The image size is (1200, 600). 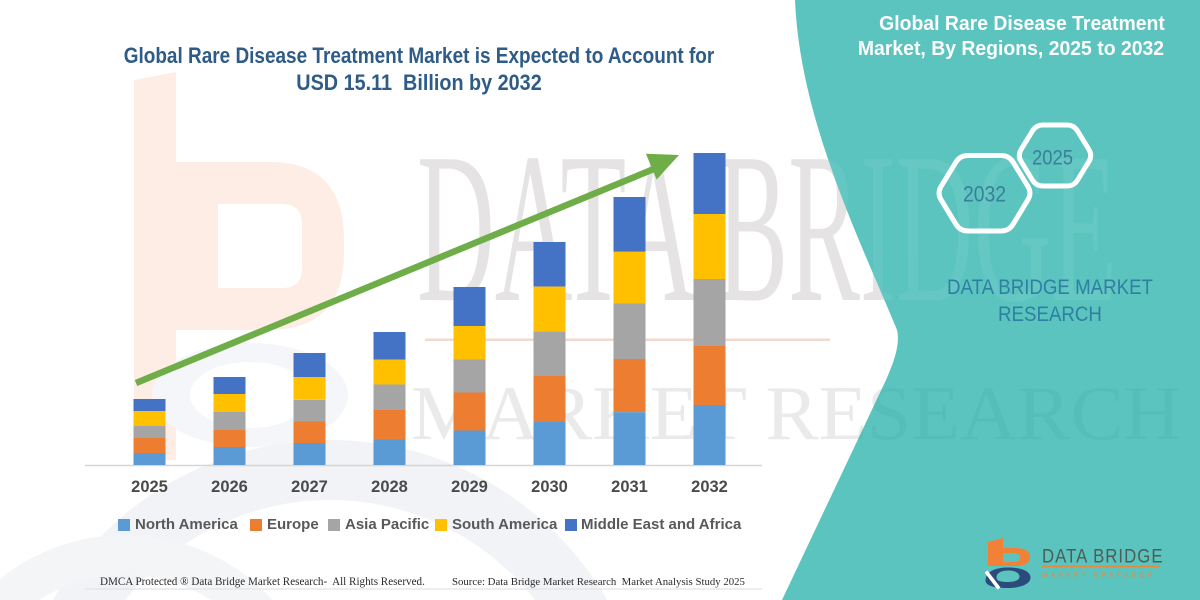 I want to click on svg-text: 2032, so click(x=984, y=194).